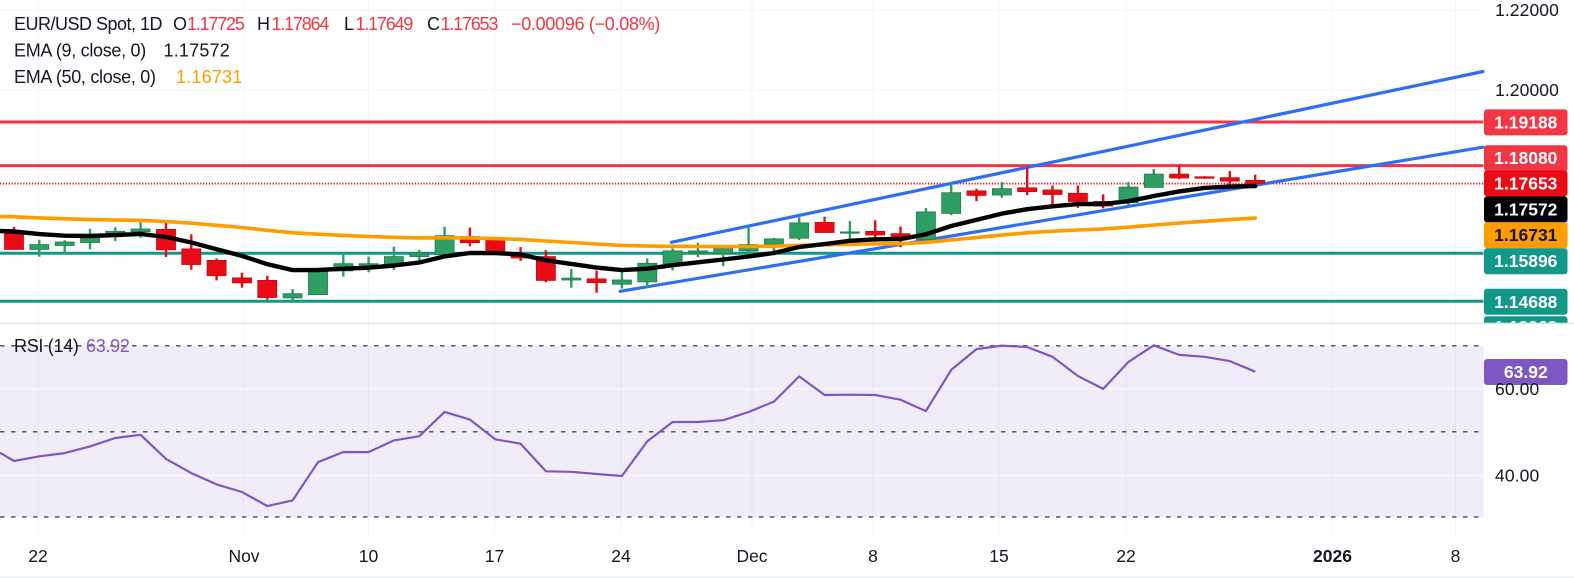 The width and height of the screenshot is (1574, 578). Describe the element at coordinates (88, 24) in the screenshot. I see `svg-text: EUR/USD Spot, 1D` at that location.